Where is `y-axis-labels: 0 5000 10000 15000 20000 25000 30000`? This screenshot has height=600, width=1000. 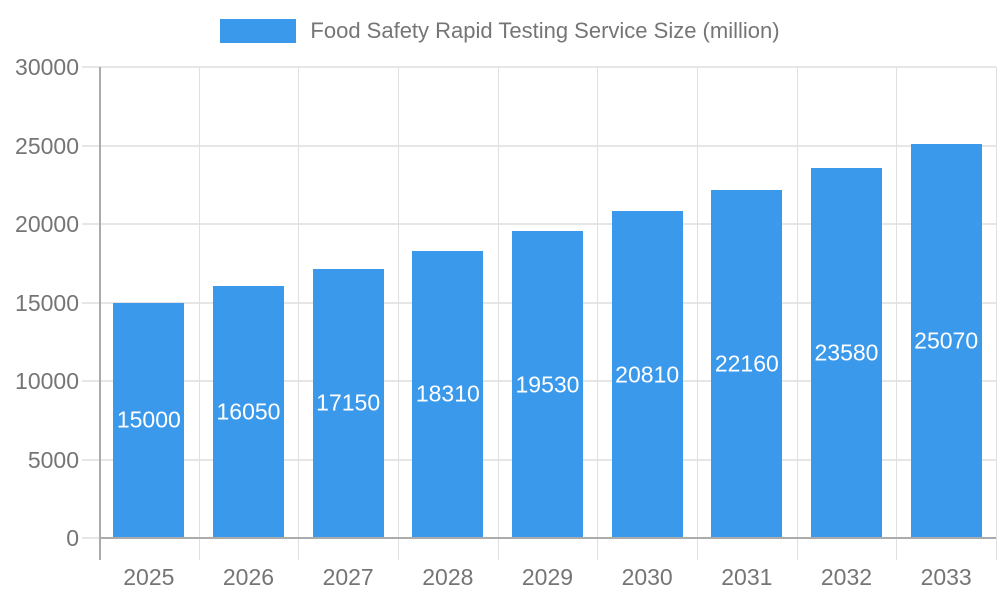 y-axis-labels: 0 5000 10000 15000 20000 25000 30000 is located at coordinates (39, 302).